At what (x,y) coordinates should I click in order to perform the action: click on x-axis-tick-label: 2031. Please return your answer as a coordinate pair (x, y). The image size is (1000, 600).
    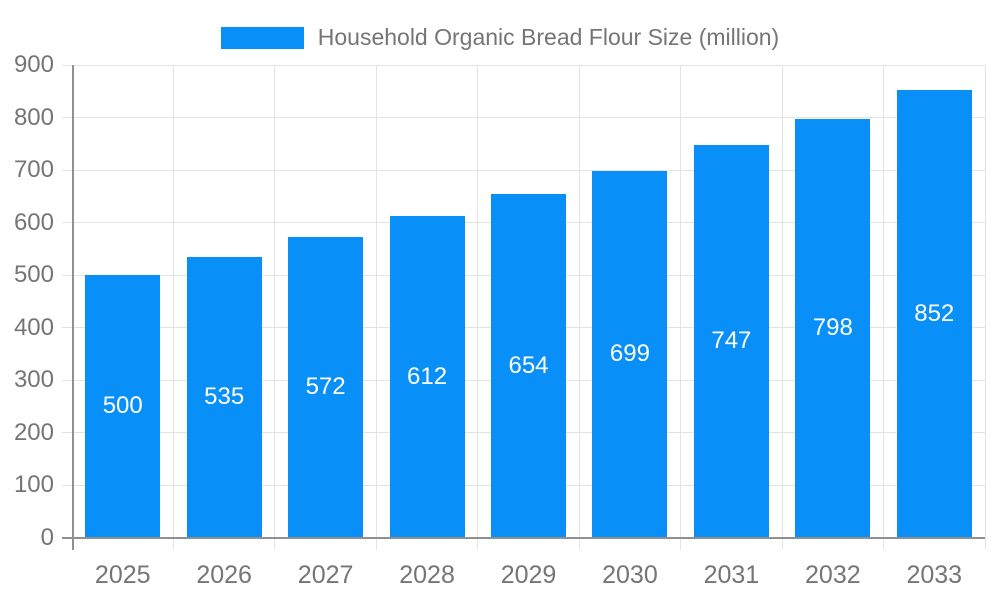
    Looking at the image, I should click on (731, 575).